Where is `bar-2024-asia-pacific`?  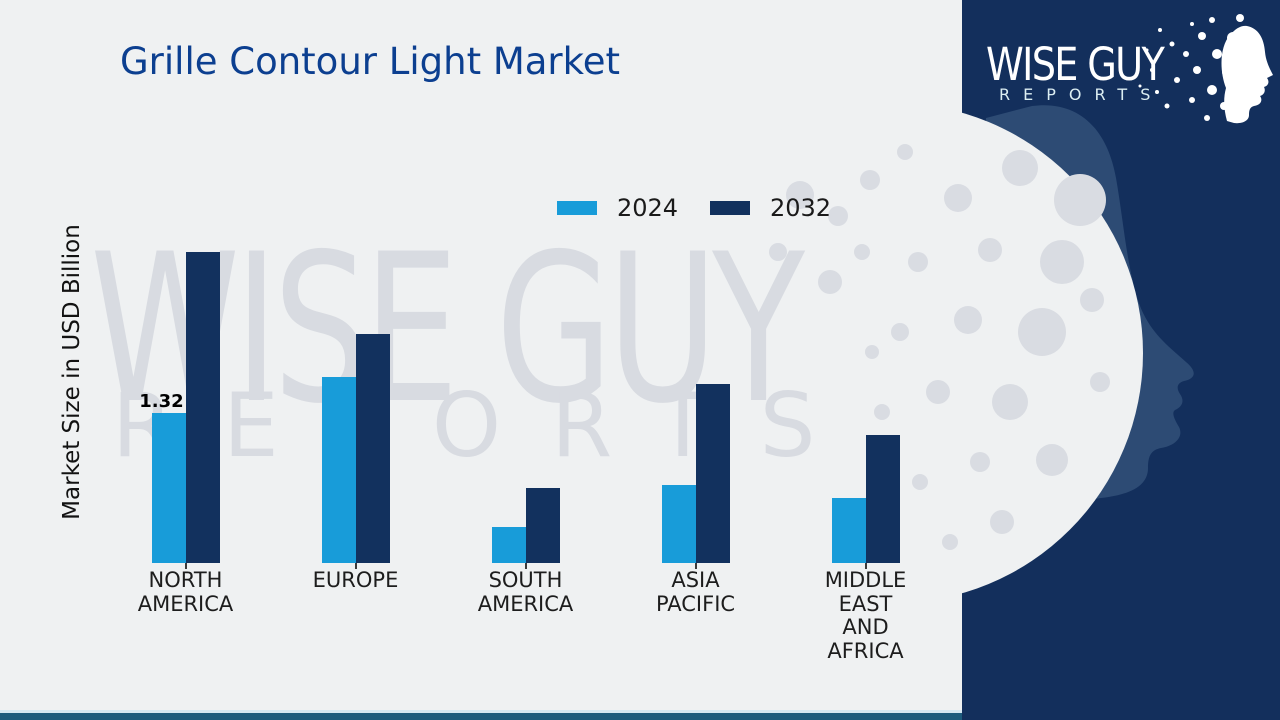 bar-2024-asia-pacific is located at coordinates (678, 524).